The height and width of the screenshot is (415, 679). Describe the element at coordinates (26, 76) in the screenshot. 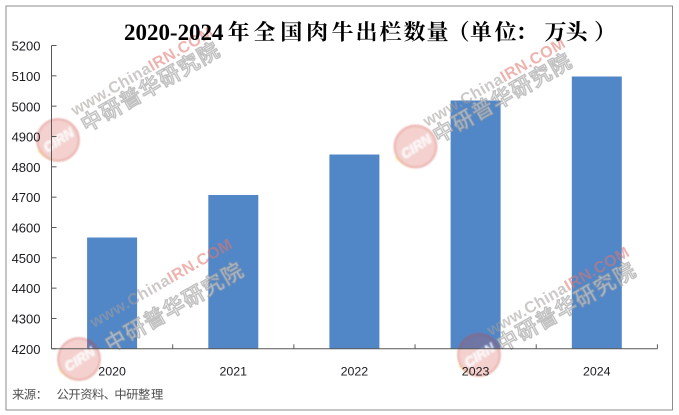

I see `svg-text: 5100` at that location.